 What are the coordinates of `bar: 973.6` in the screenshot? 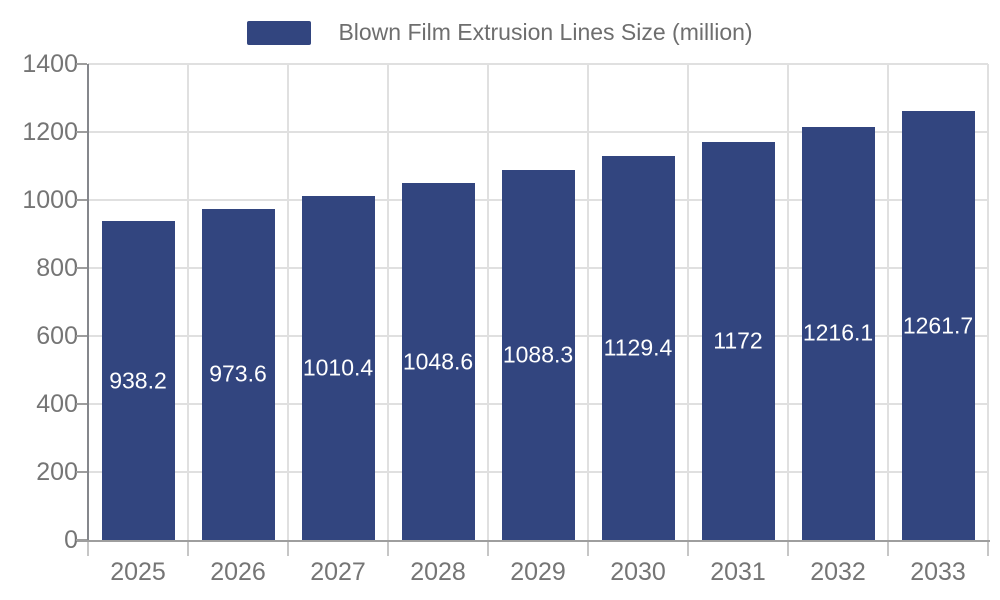 It's located at (238, 374).